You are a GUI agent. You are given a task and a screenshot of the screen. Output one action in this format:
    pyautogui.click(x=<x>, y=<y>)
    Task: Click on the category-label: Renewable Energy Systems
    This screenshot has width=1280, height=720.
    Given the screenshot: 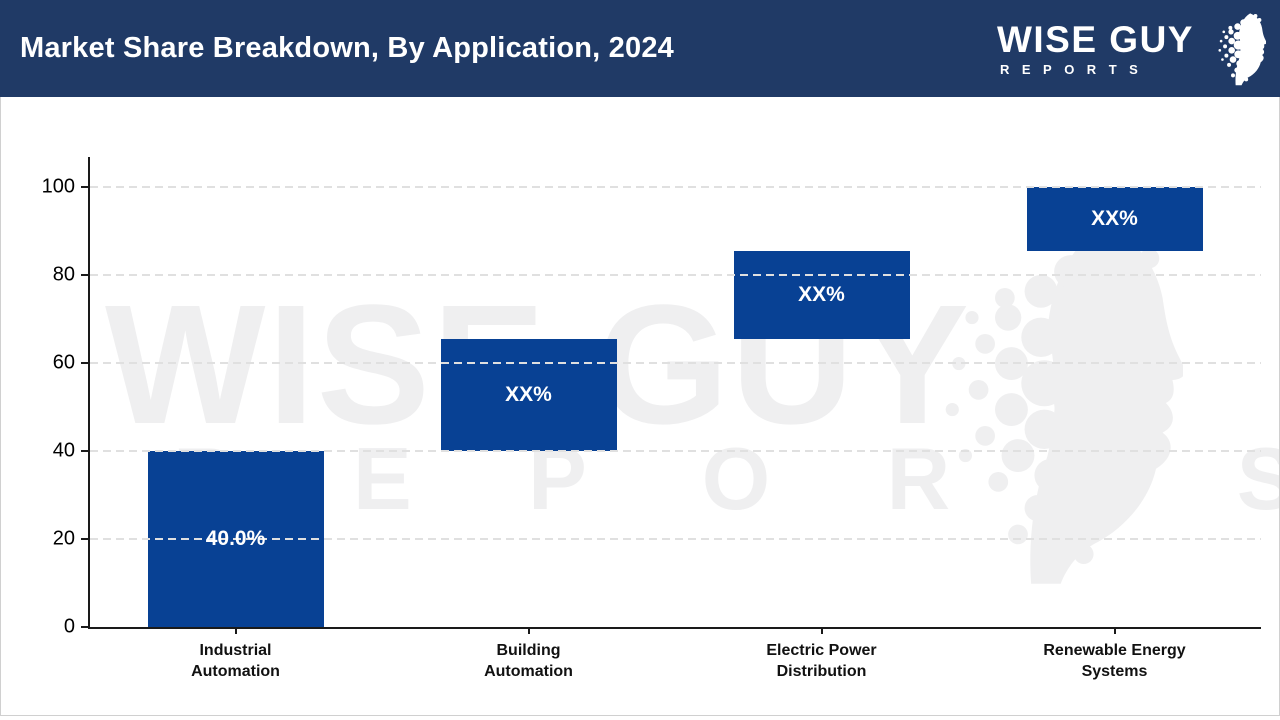 What is the action you would take?
    pyautogui.click(x=1114, y=661)
    